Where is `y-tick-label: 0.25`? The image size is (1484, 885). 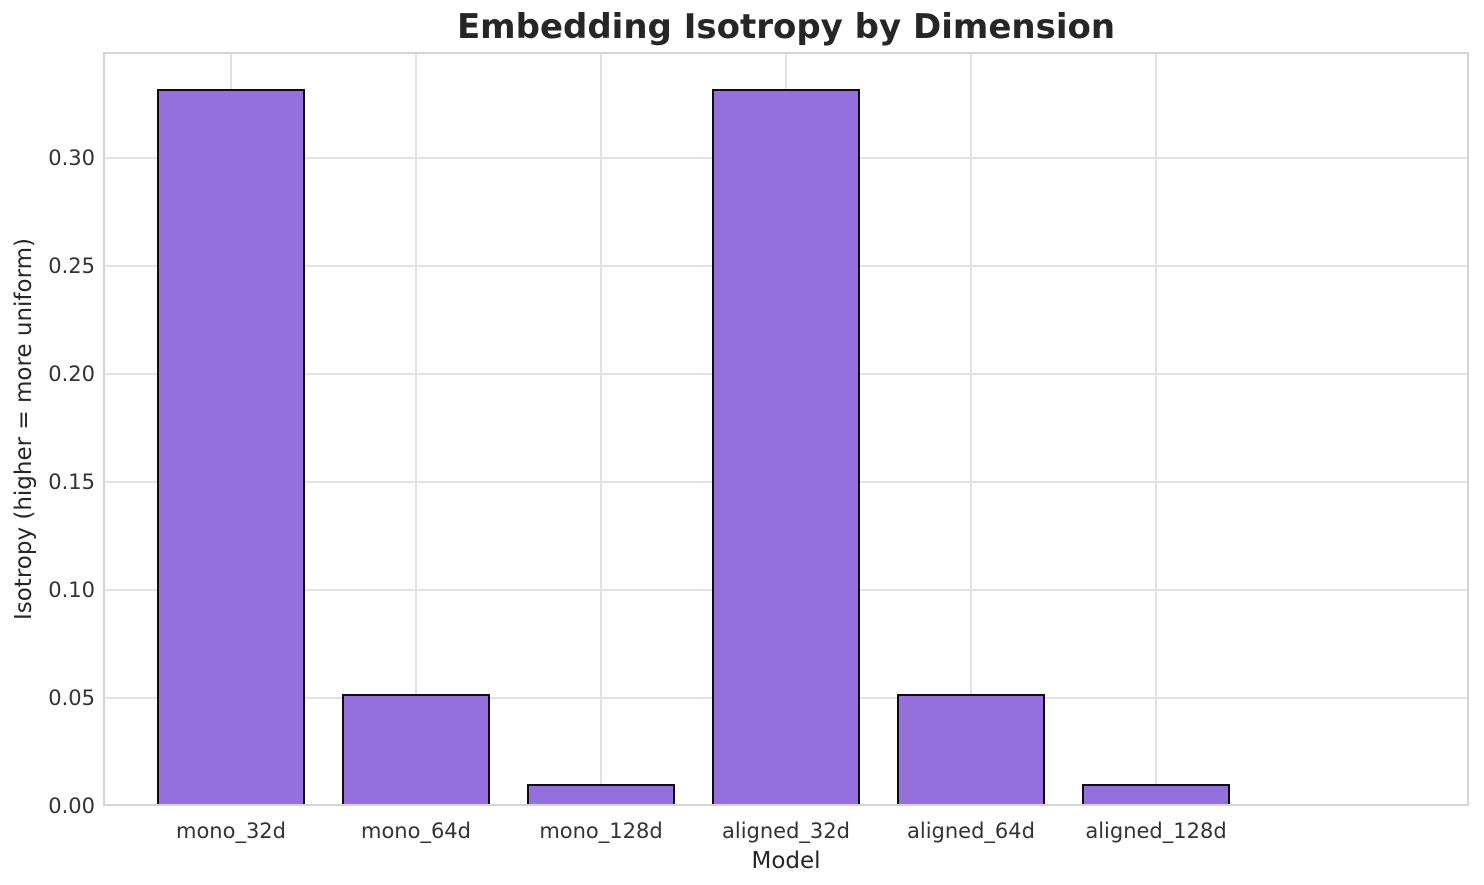
y-tick-label: 0.25 is located at coordinates (71, 265).